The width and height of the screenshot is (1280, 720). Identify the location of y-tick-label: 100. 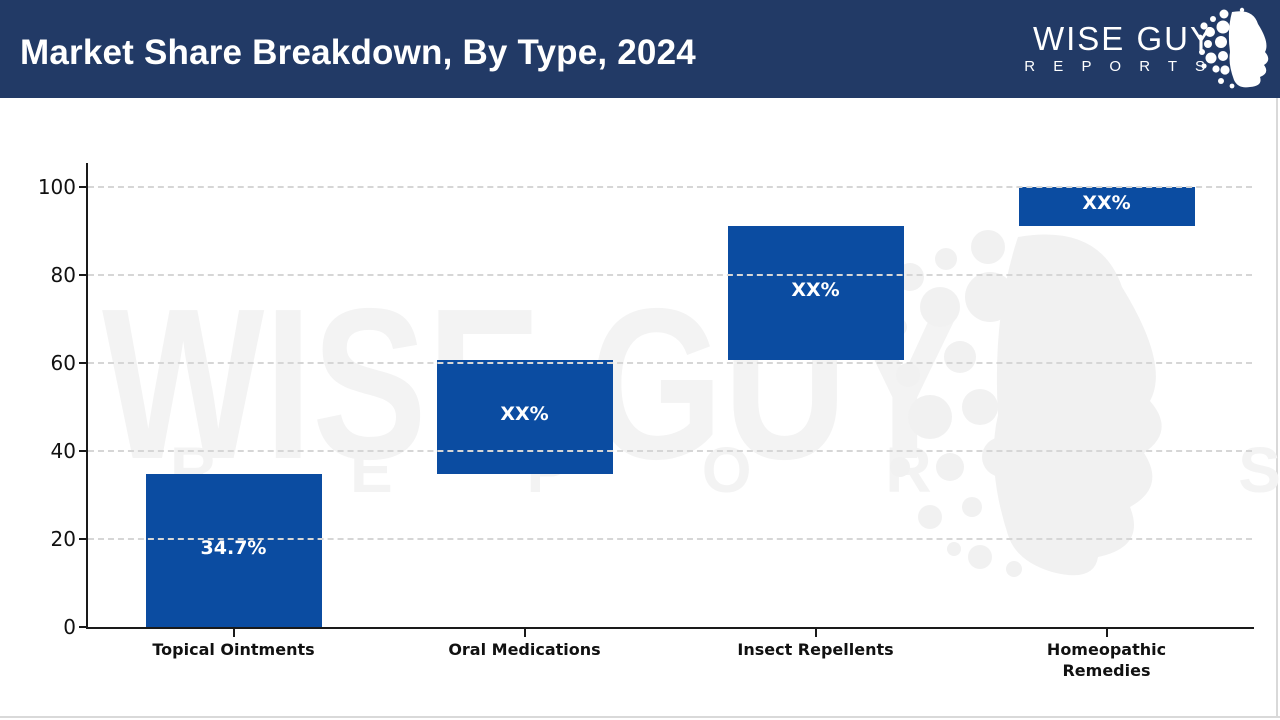
(56, 187).